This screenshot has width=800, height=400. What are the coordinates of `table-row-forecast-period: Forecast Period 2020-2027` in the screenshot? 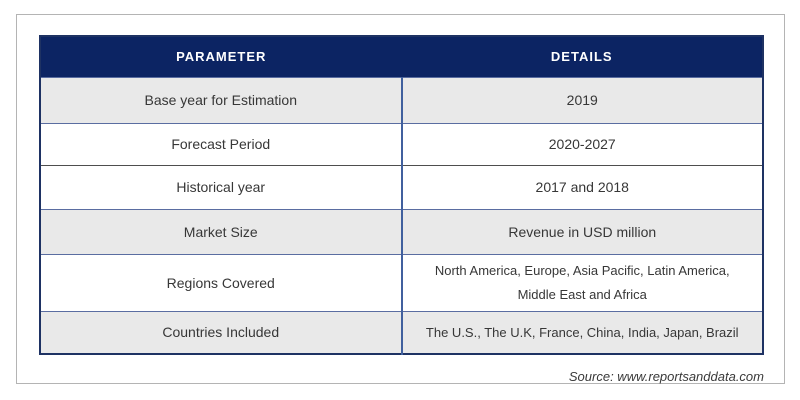 It's located at (401, 143).